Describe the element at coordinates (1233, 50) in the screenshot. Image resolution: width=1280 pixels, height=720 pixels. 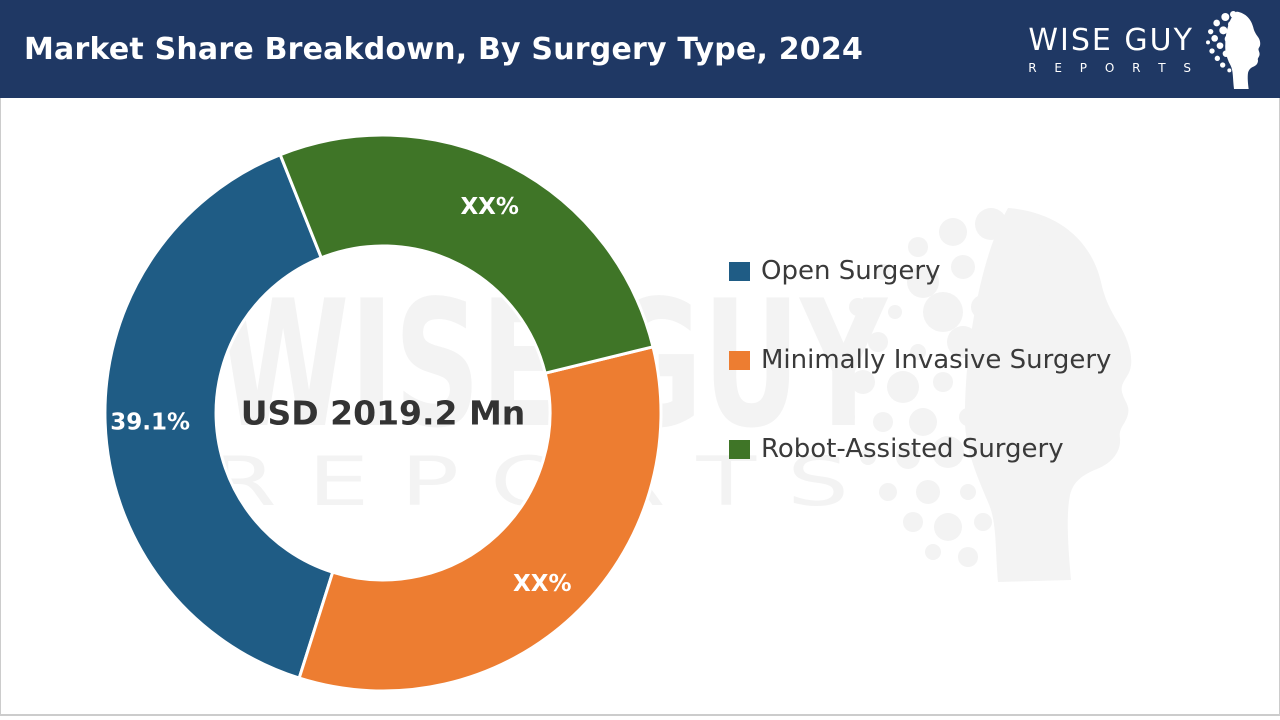
I see `brand-logo-face-icon` at that location.